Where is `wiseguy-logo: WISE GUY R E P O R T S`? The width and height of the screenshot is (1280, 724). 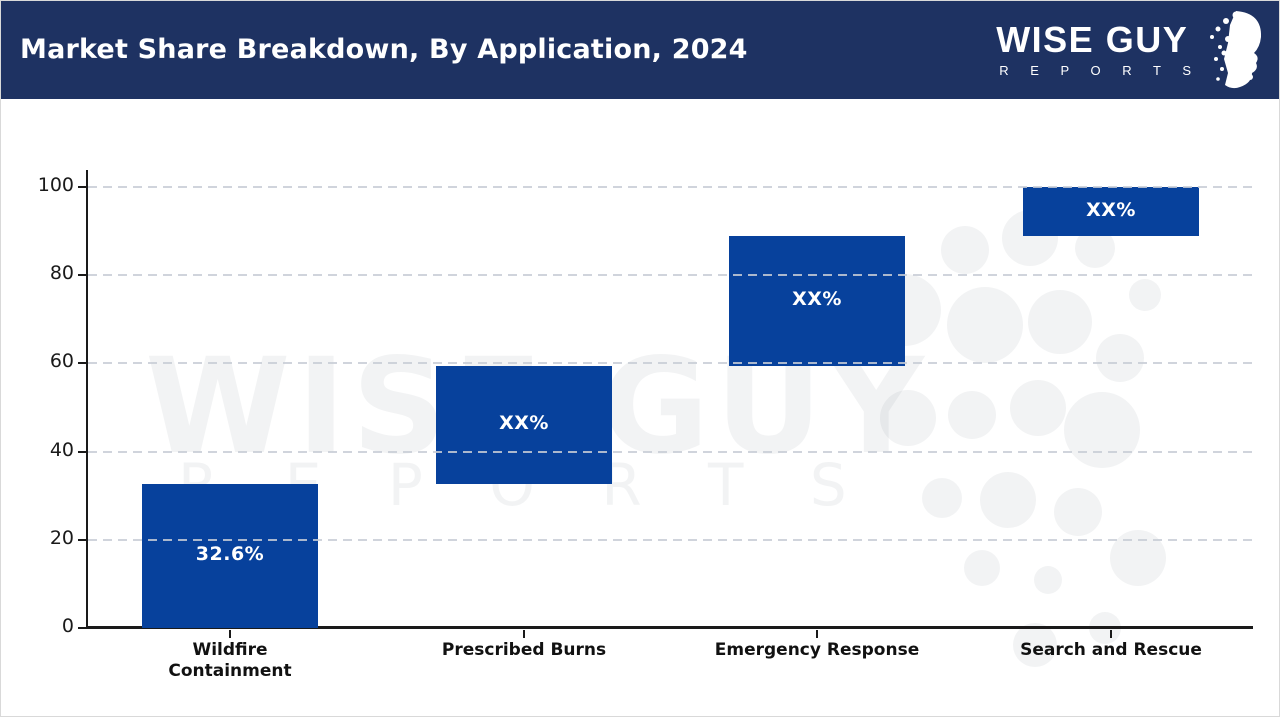
wiseguy-logo: WISE GUY R E P O R T S is located at coordinates (1131, 50).